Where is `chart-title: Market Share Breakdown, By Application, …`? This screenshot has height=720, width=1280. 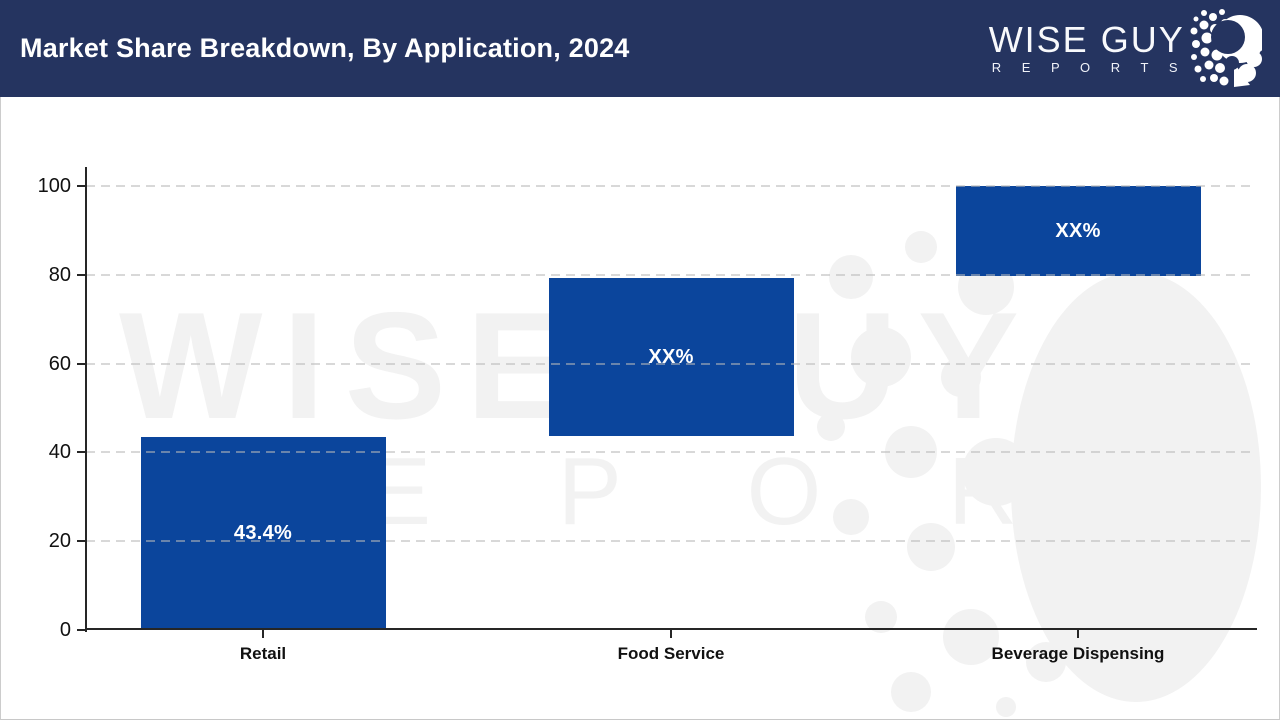 chart-title: Market Share Breakdown, By Application, … is located at coordinates (325, 48).